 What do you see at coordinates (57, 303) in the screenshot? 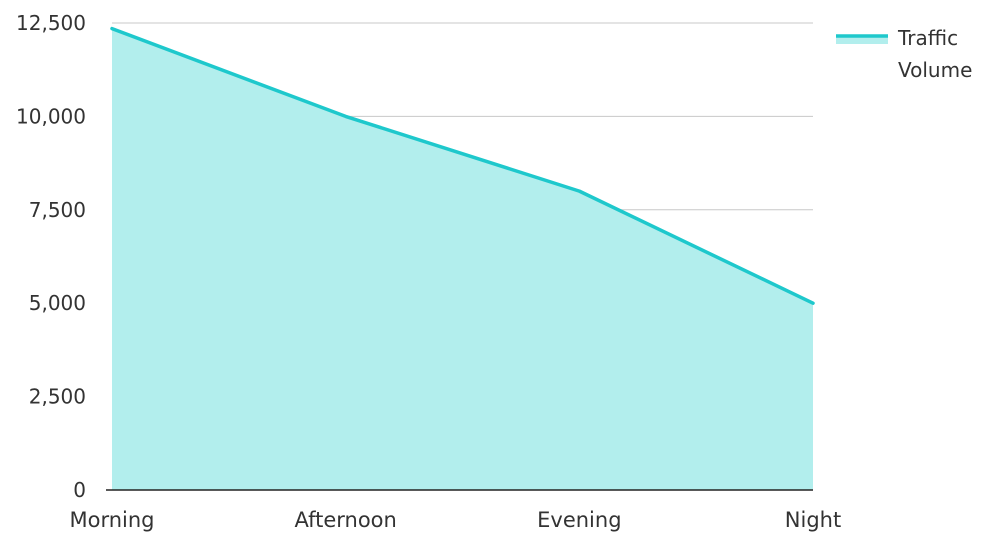
I see `y-tick-label: 5,000` at bounding box center [57, 303].